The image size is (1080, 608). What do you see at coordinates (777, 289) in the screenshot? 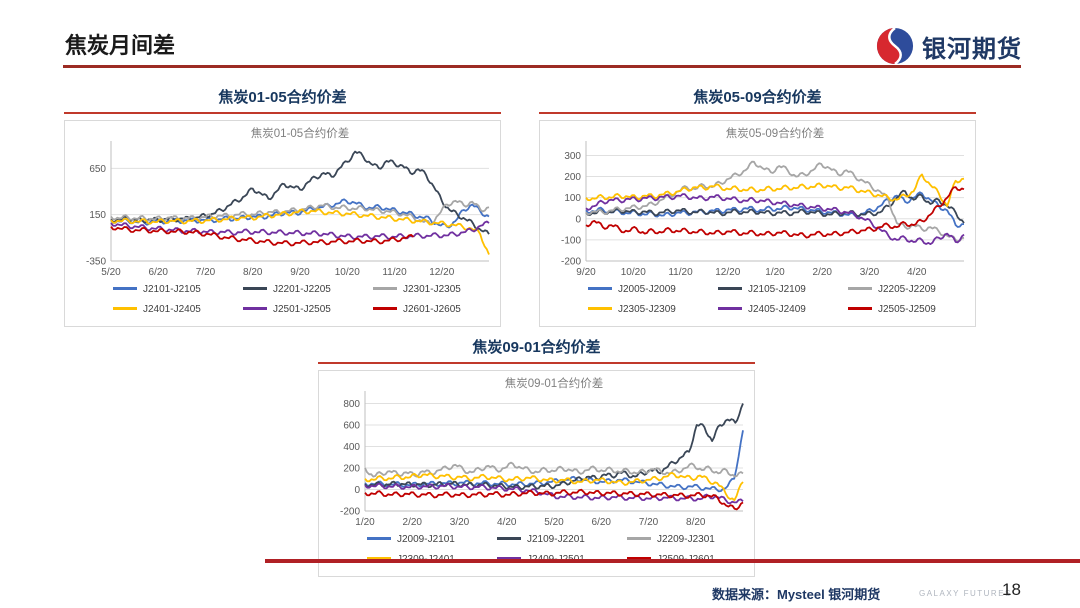
I see `svg-text: J2105-J2109` at bounding box center [777, 289].